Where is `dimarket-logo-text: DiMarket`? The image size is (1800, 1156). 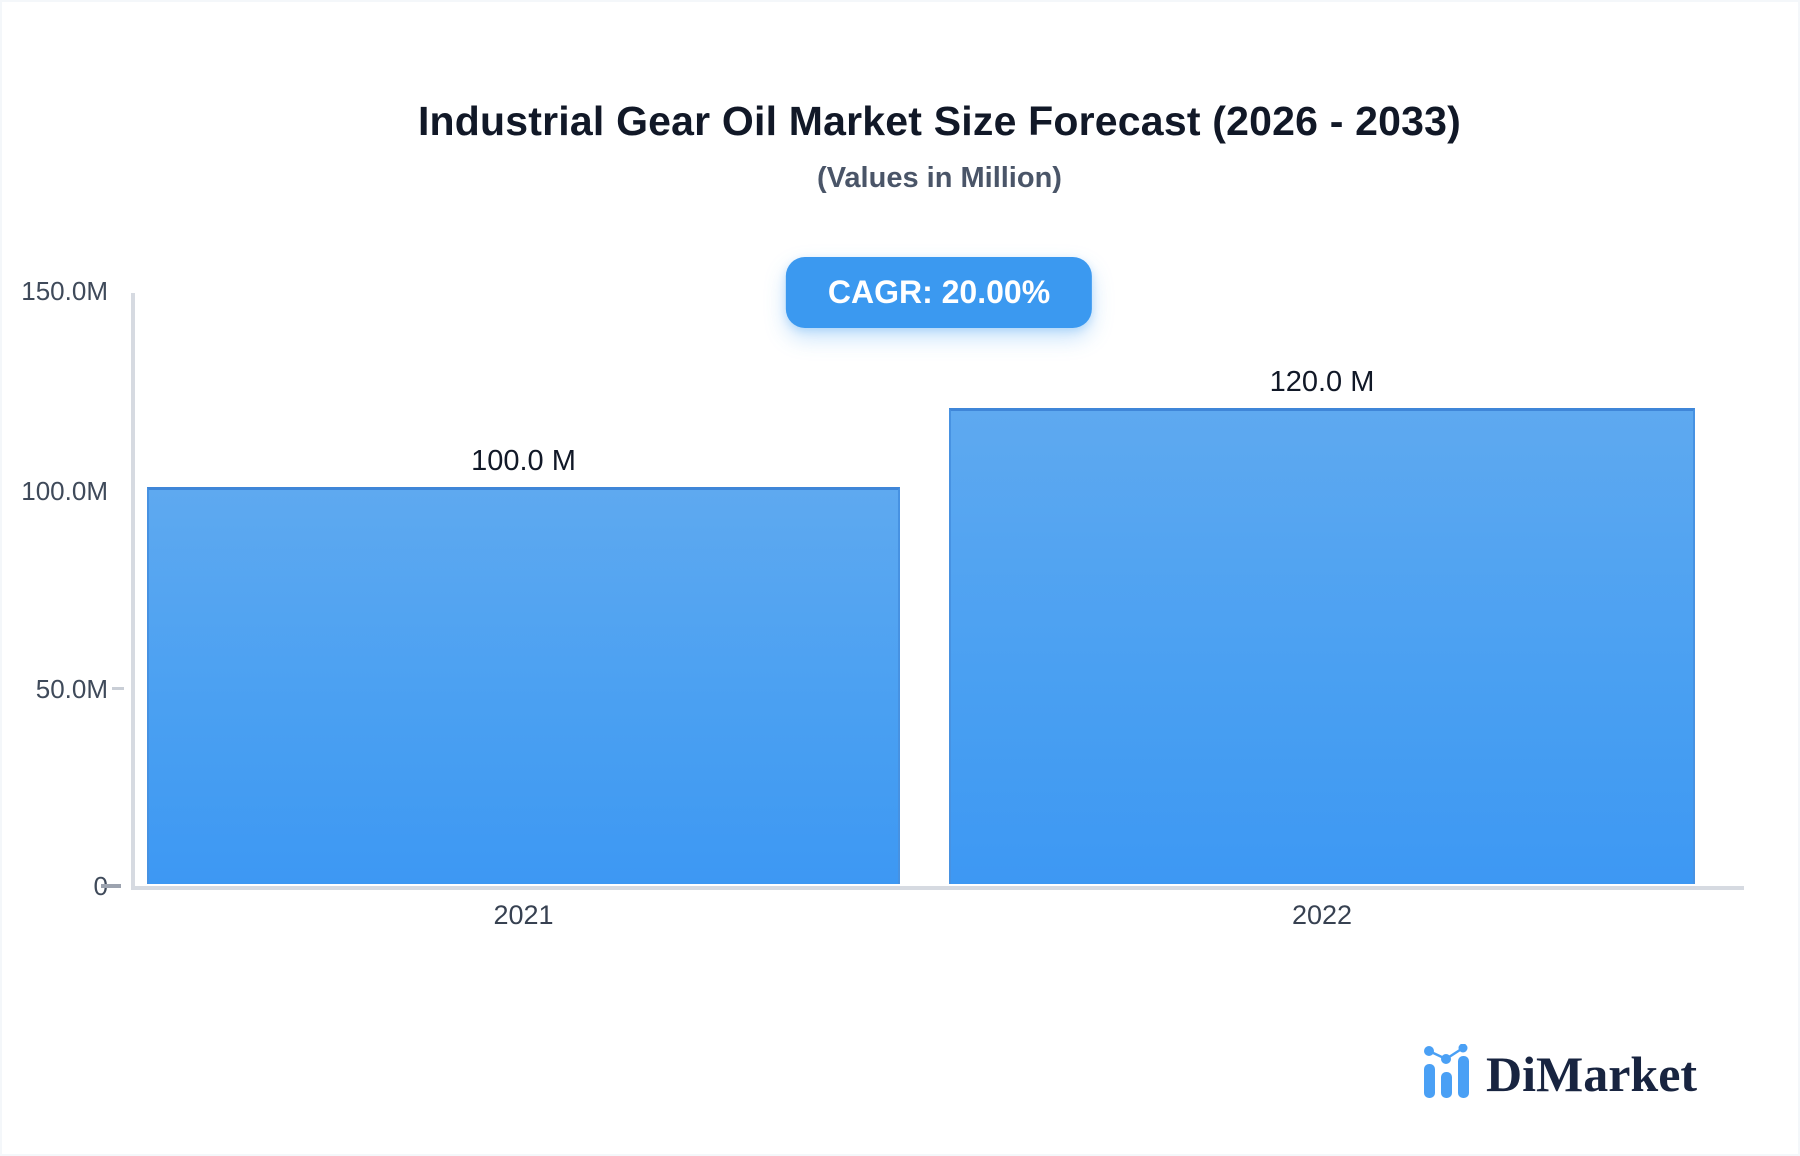
dimarket-logo-text: DiMarket is located at coordinates (1592, 1074).